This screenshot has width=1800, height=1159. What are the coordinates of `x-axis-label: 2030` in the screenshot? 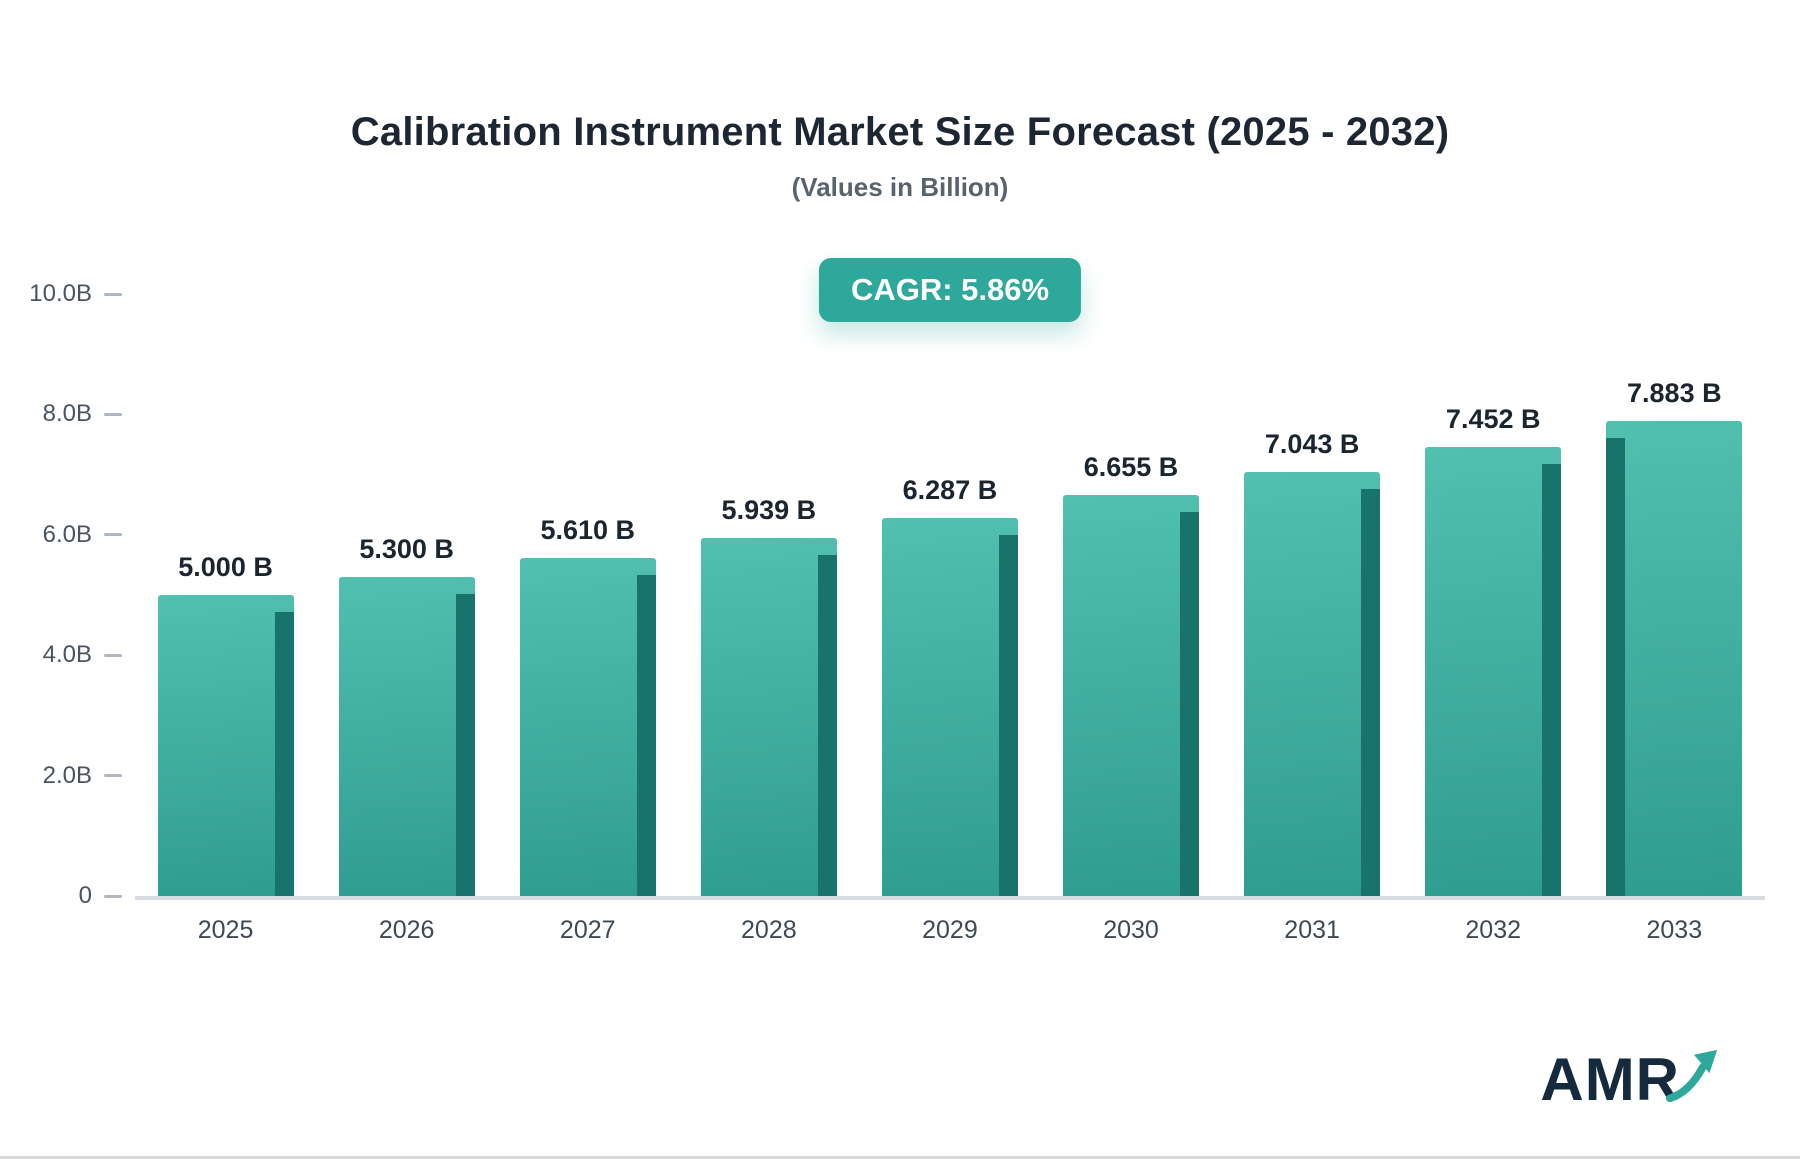 It's located at (1131, 930).